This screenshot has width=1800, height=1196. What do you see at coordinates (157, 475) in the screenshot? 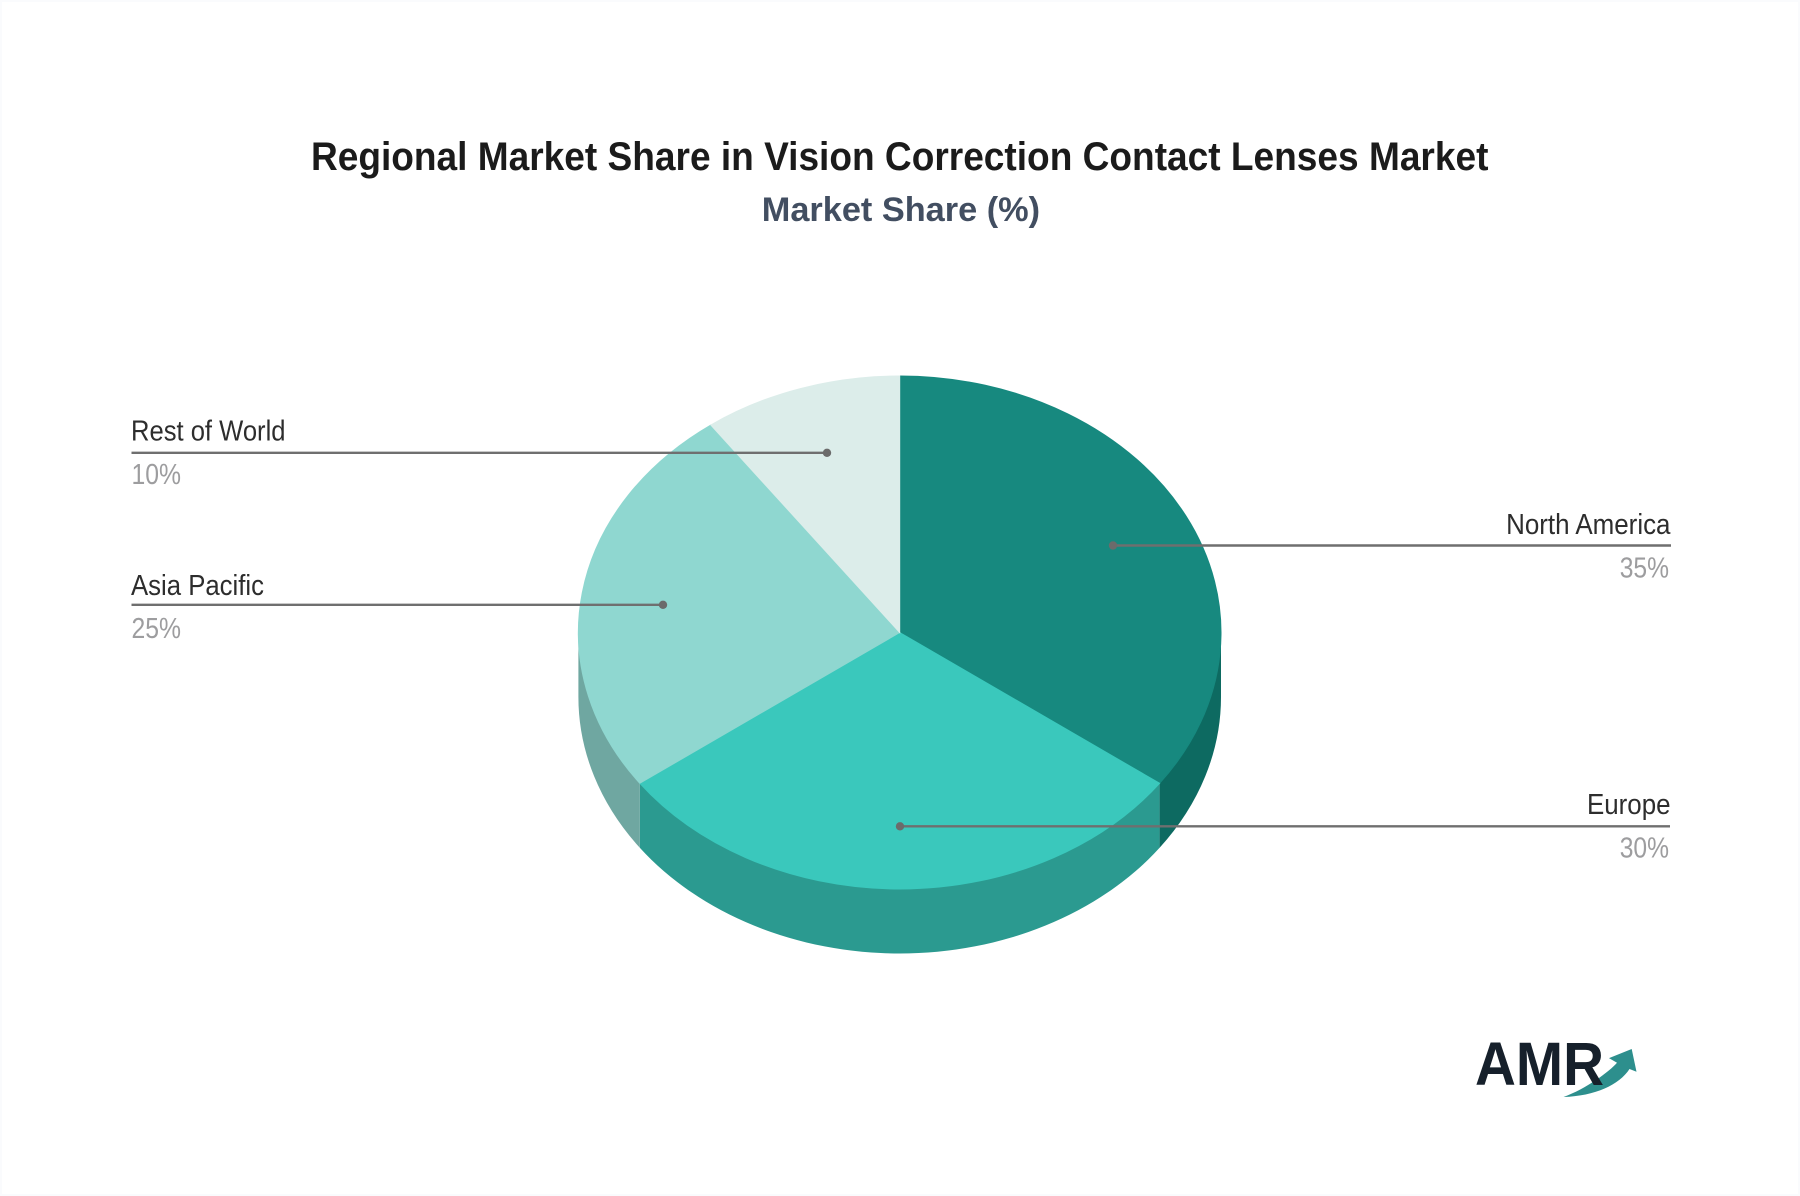
I see `svg-text: 10%` at bounding box center [157, 475].